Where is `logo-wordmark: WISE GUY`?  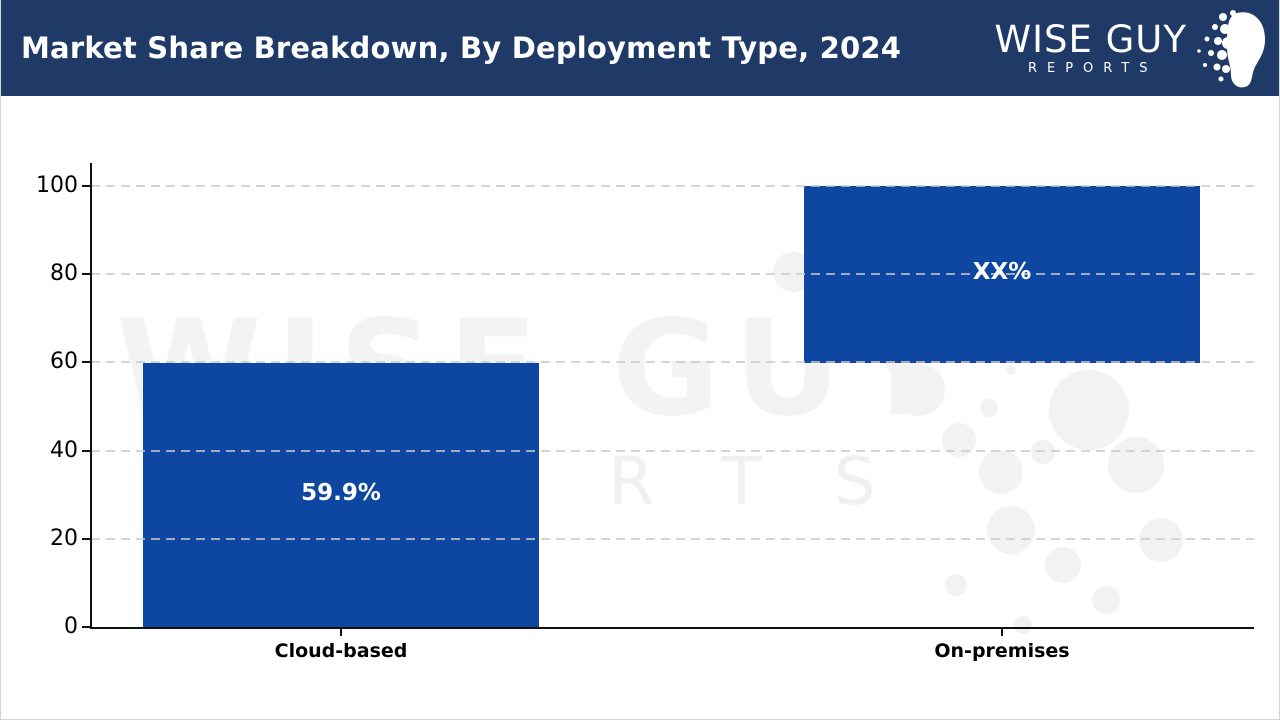 logo-wordmark: WISE GUY is located at coordinates (1090, 39).